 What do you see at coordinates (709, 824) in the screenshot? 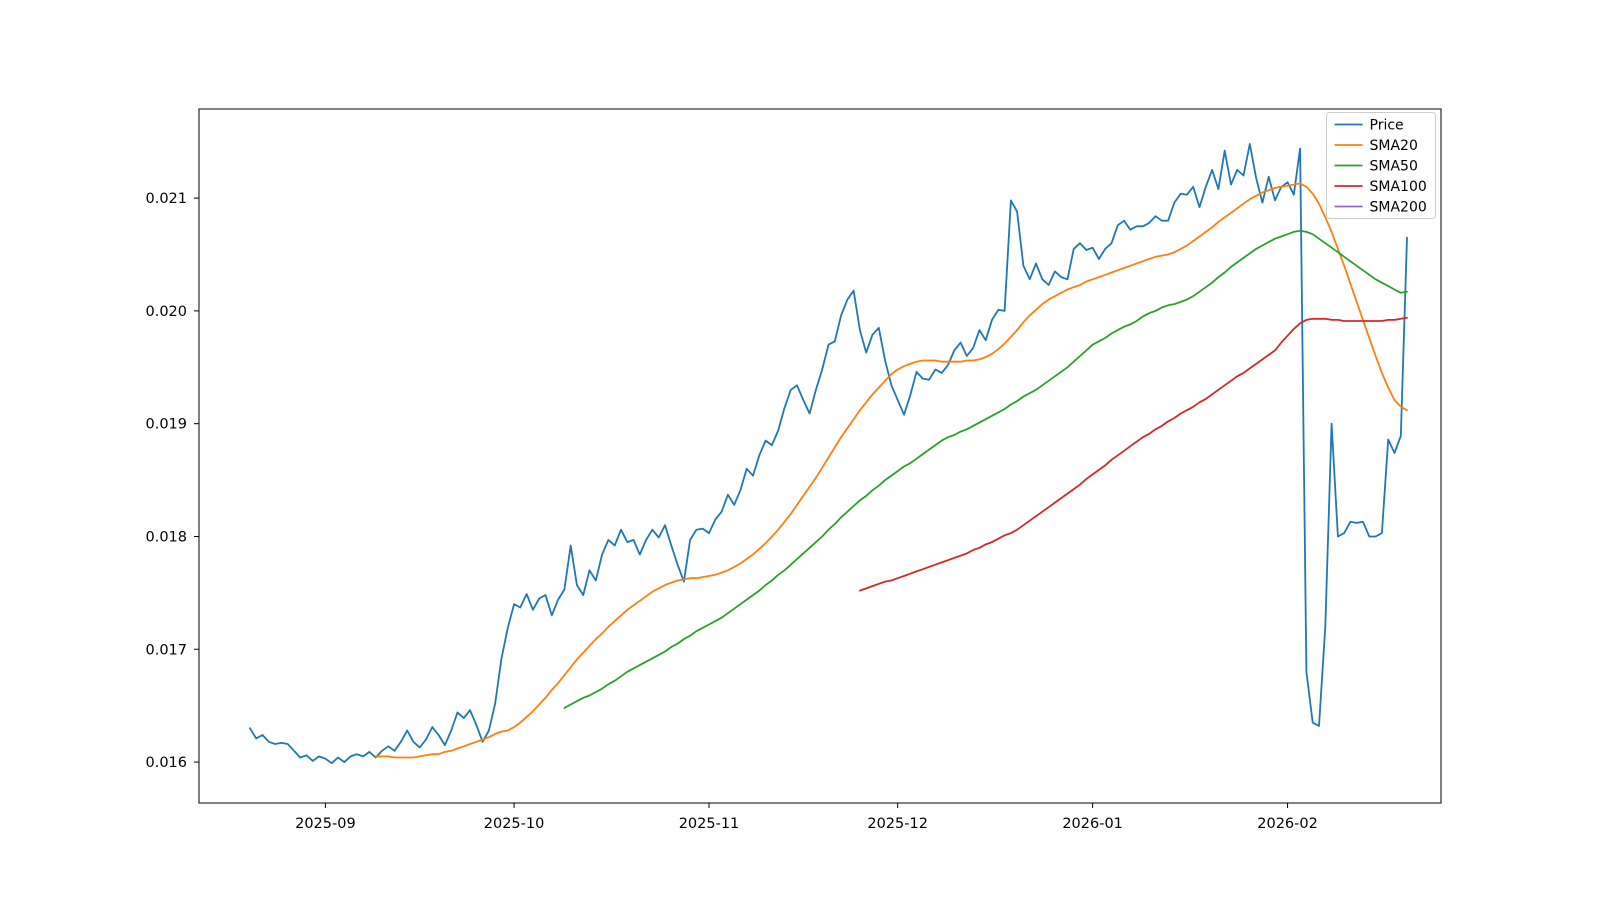
I see `x-tick-label: 2025-11` at bounding box center [709, 824].